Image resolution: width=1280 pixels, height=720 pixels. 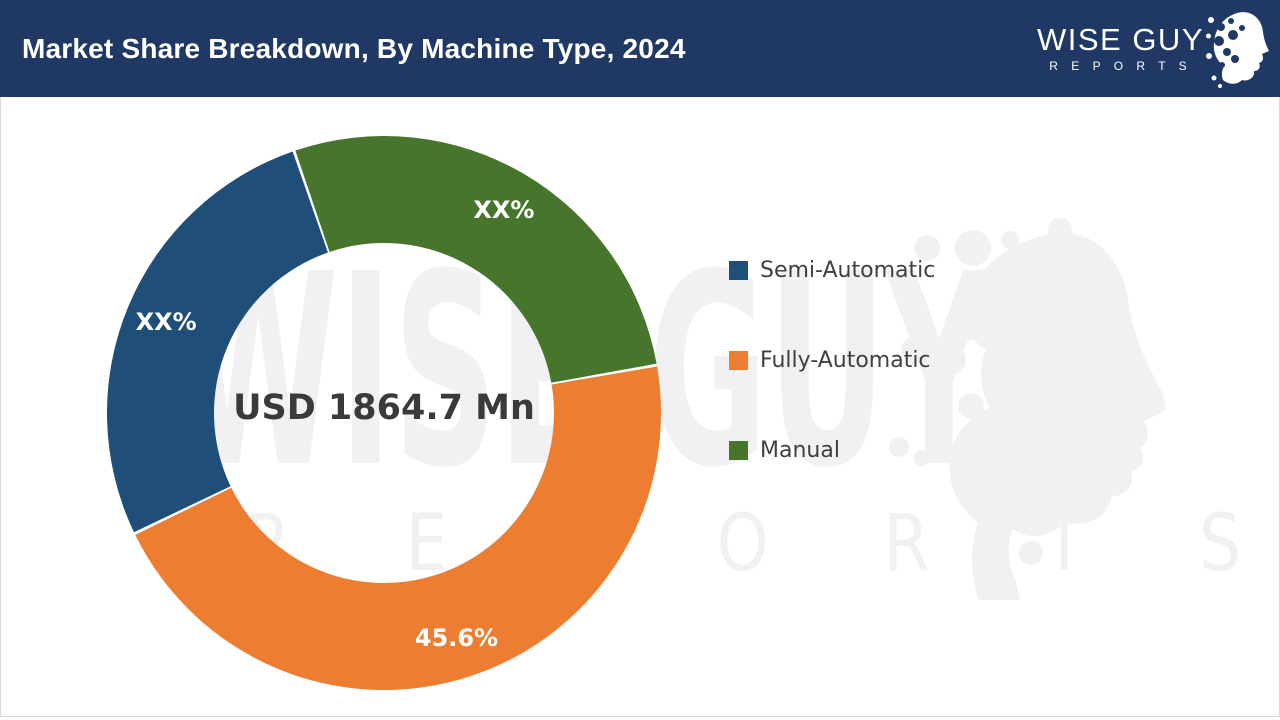 I want to click on donut-slice-semi-automatic, so click(x=217, y=342).